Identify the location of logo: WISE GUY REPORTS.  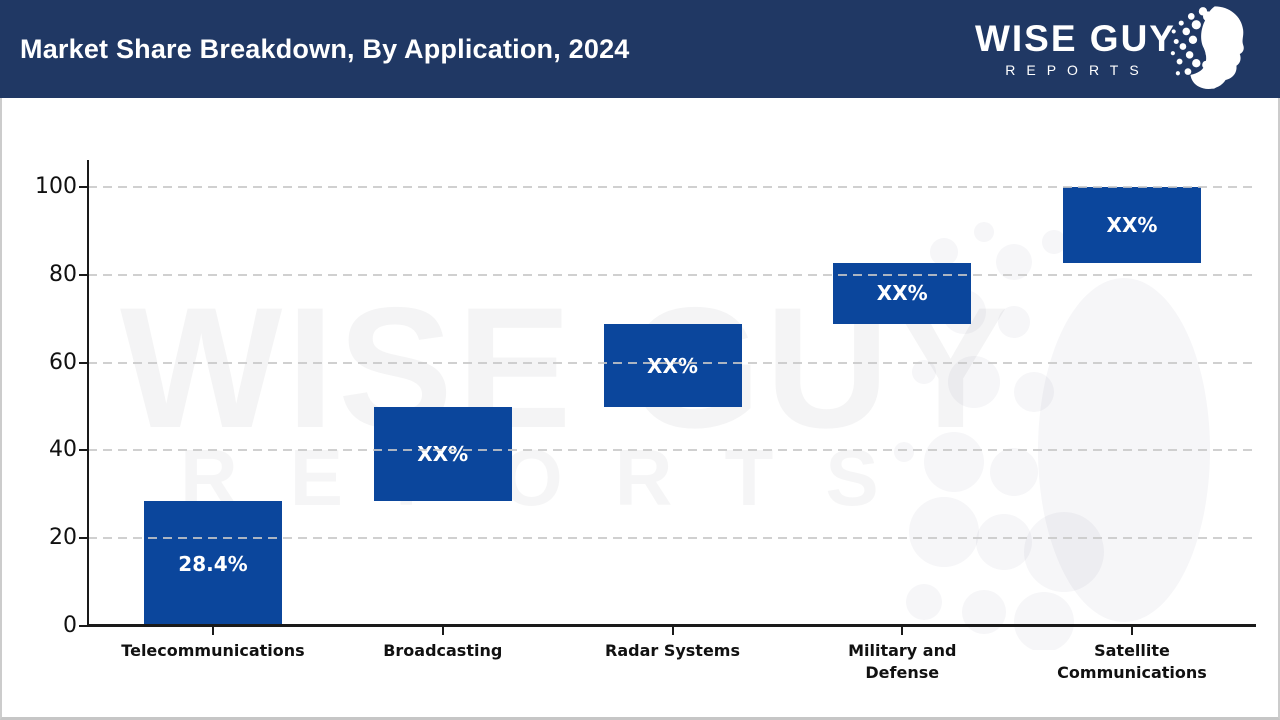
(1114, 49).